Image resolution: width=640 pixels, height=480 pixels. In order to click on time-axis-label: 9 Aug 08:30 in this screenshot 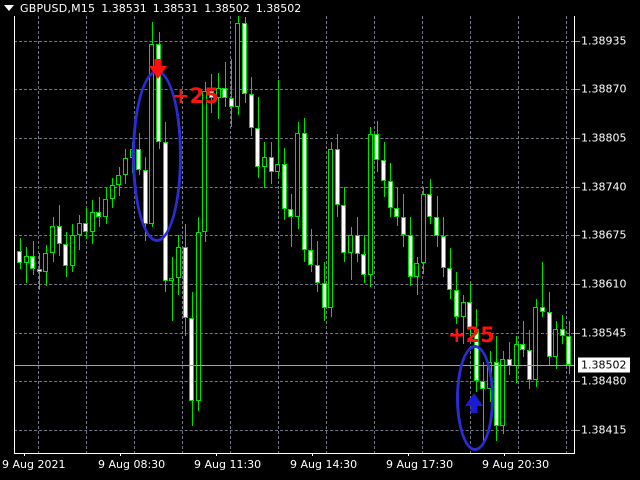, I will do `click(132, 464)`.